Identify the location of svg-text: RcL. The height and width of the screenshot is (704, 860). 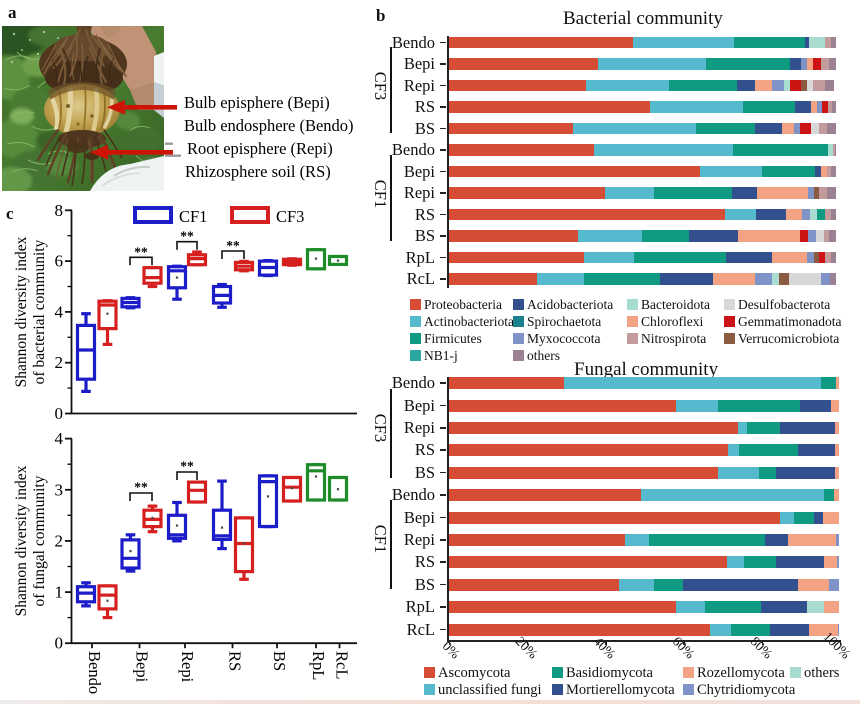
(342, 665).